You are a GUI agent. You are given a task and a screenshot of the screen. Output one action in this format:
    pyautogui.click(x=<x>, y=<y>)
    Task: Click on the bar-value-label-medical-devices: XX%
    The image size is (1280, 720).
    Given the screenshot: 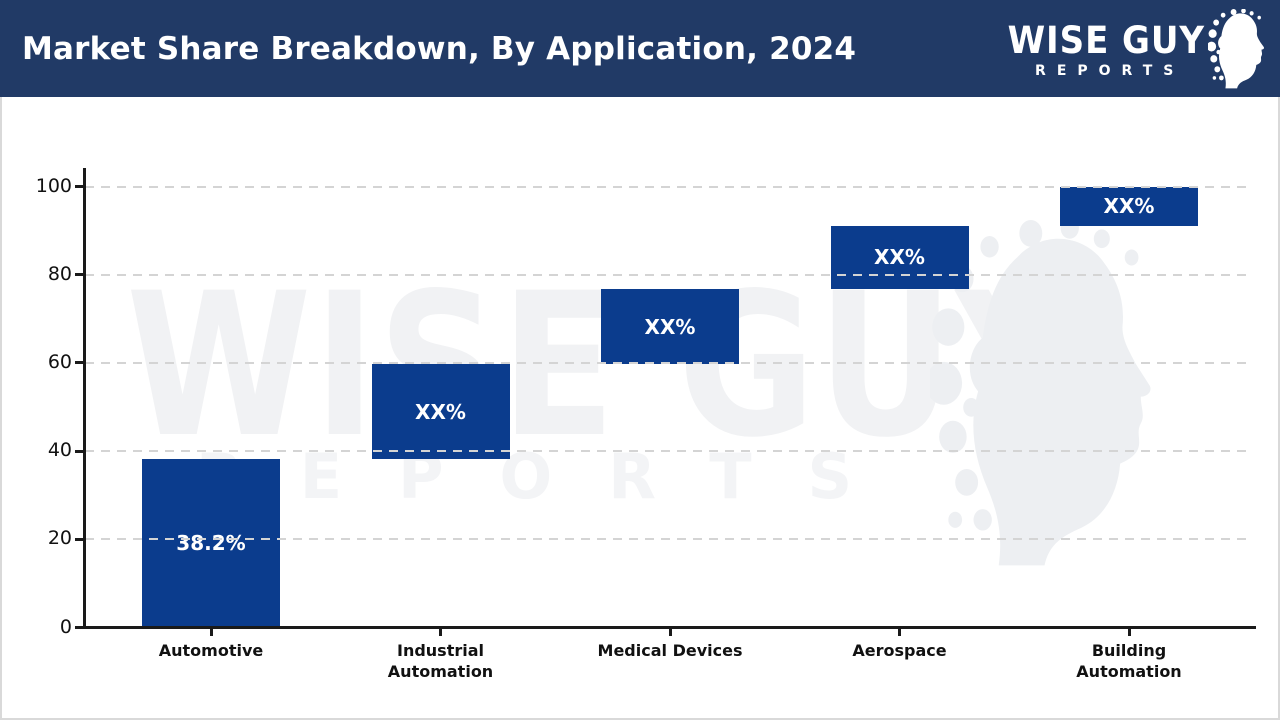 What is the action you would take?
    pyautogui.click(x=670, y=326)
    